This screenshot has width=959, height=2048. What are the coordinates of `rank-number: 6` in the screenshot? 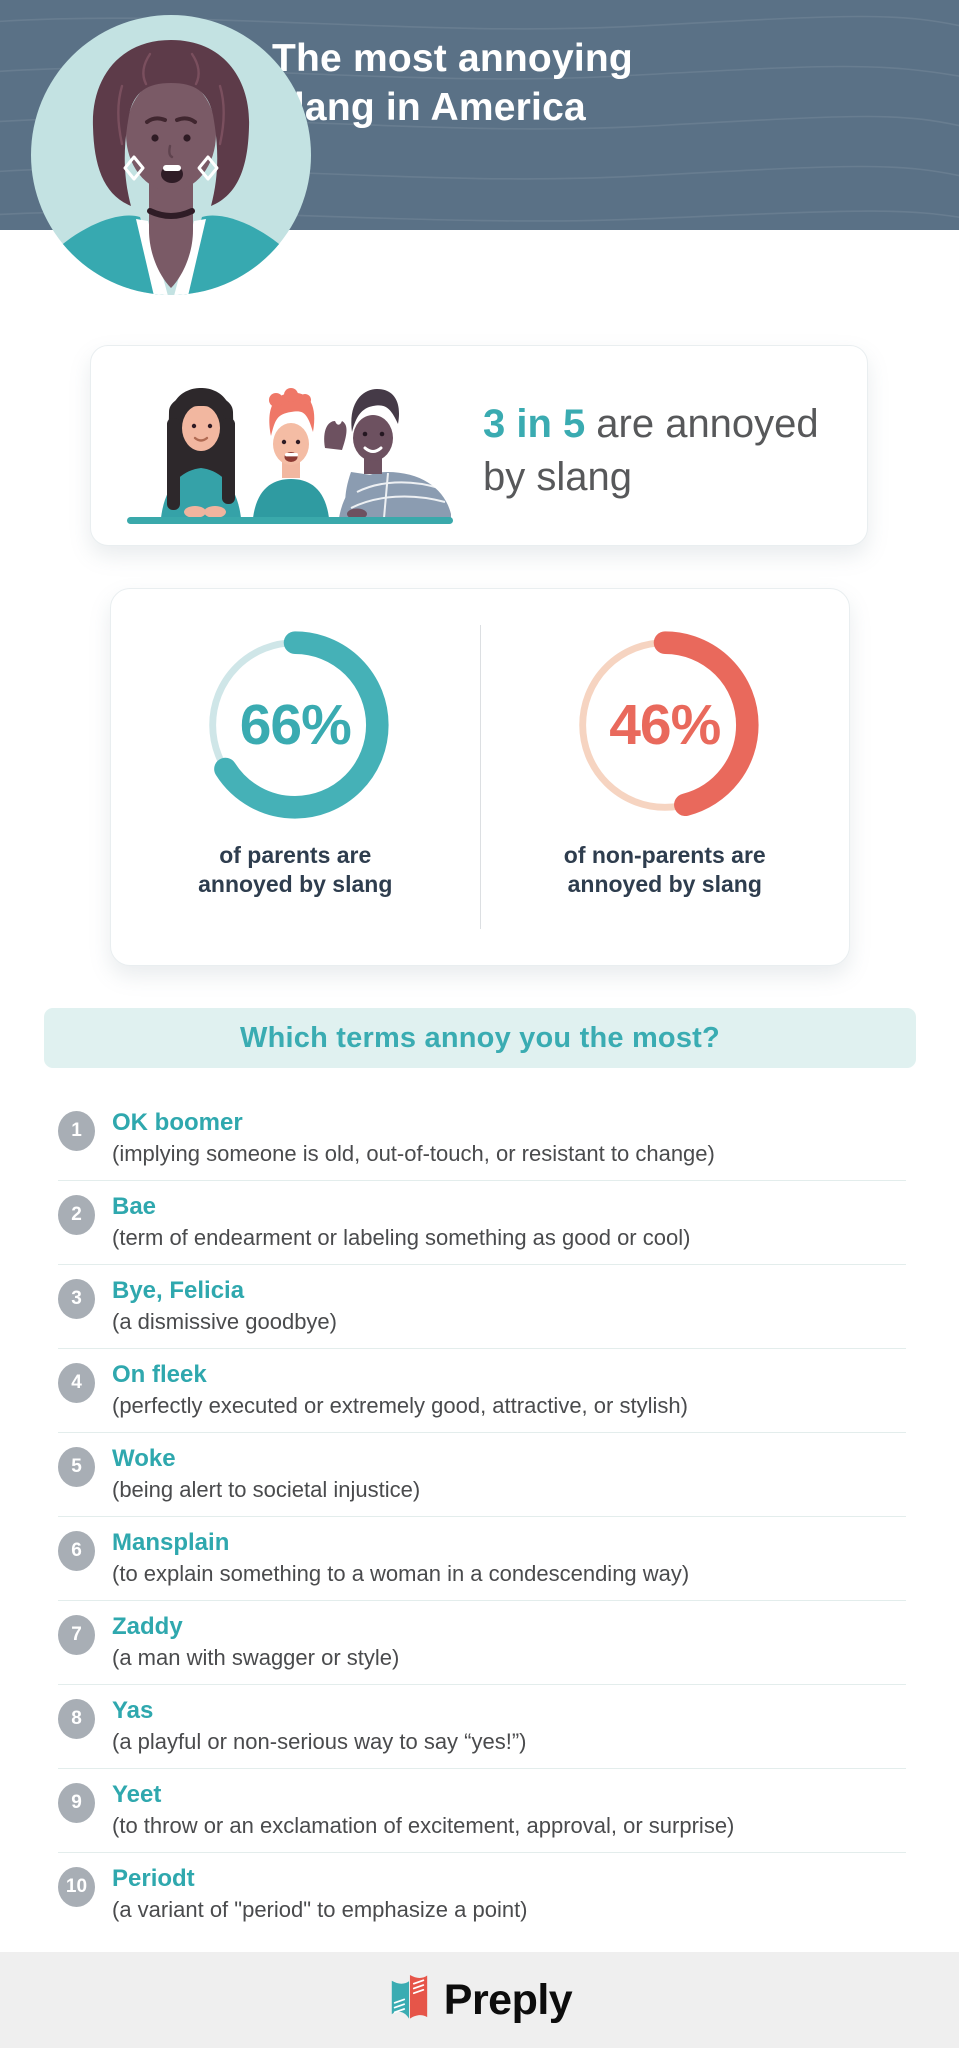 It's located at (76, 1550).